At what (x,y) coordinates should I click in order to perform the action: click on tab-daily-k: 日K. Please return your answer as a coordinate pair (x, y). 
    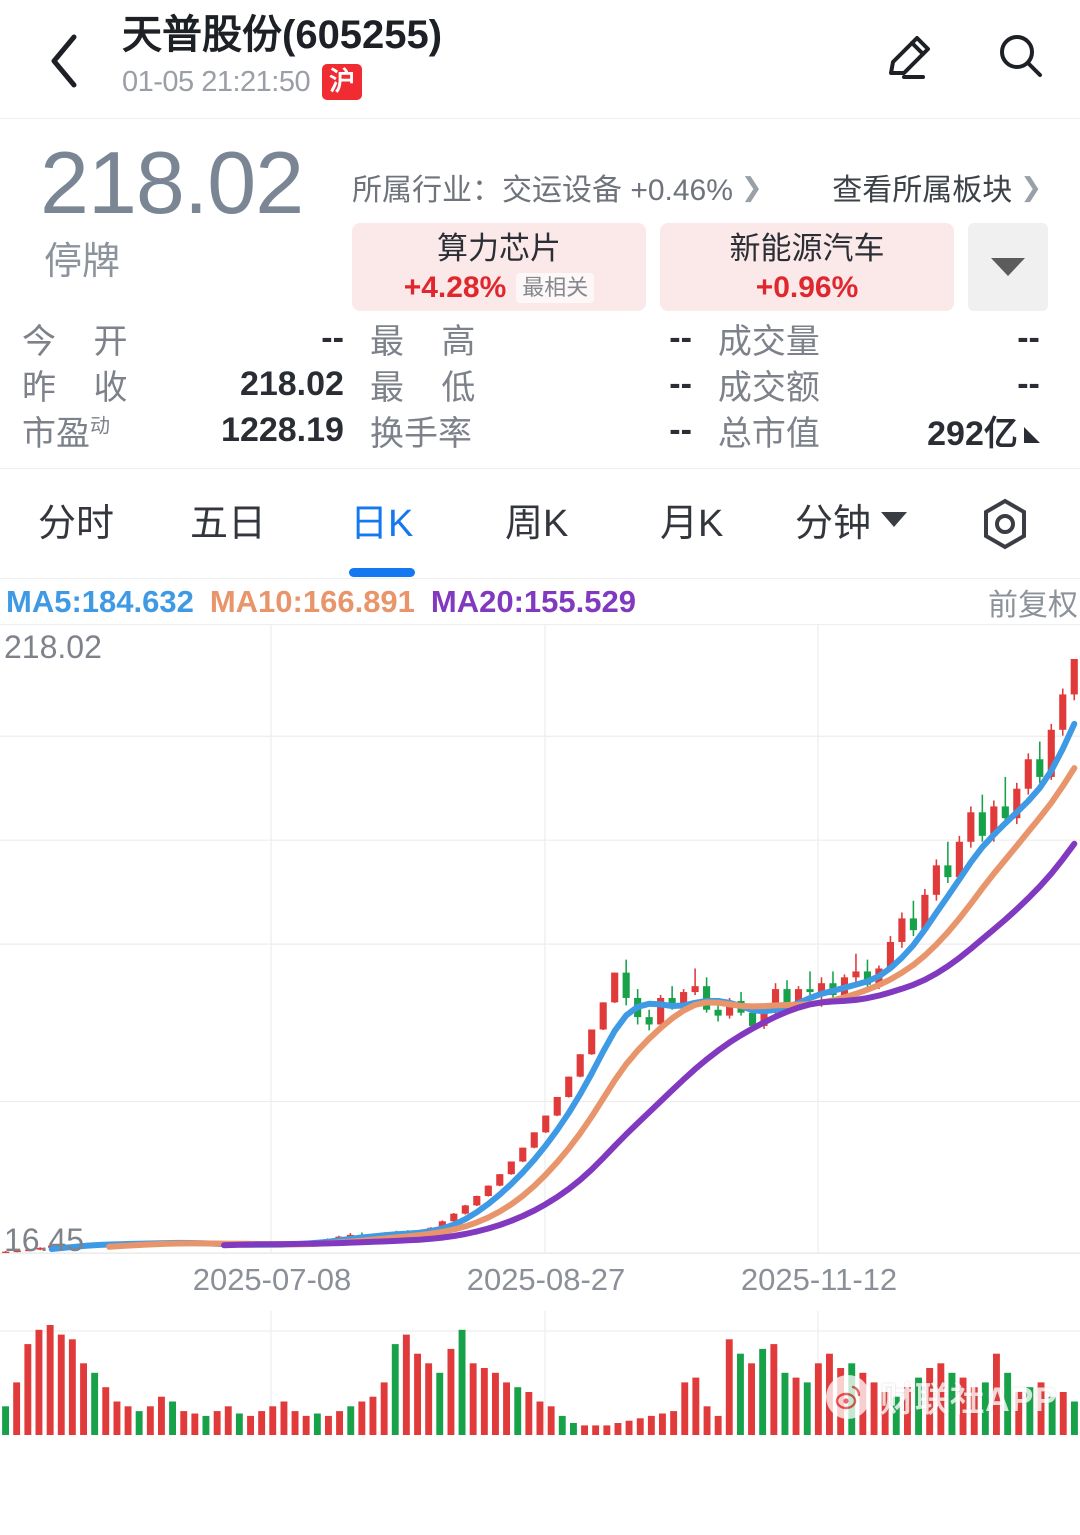
    Looking at the image, I should click on (381, 534).